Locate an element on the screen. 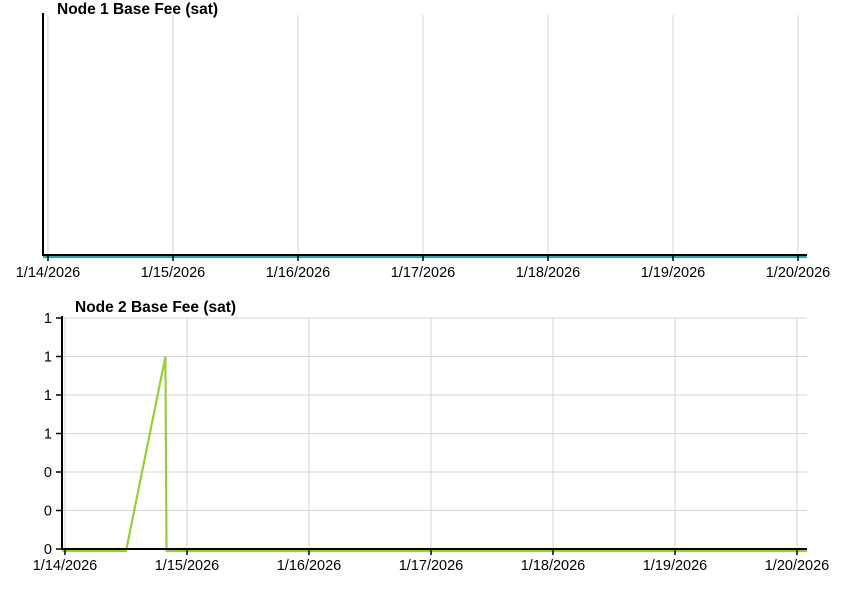  node2-x-tick-label: 1/19/2026 is located at coordinates (675, 566).